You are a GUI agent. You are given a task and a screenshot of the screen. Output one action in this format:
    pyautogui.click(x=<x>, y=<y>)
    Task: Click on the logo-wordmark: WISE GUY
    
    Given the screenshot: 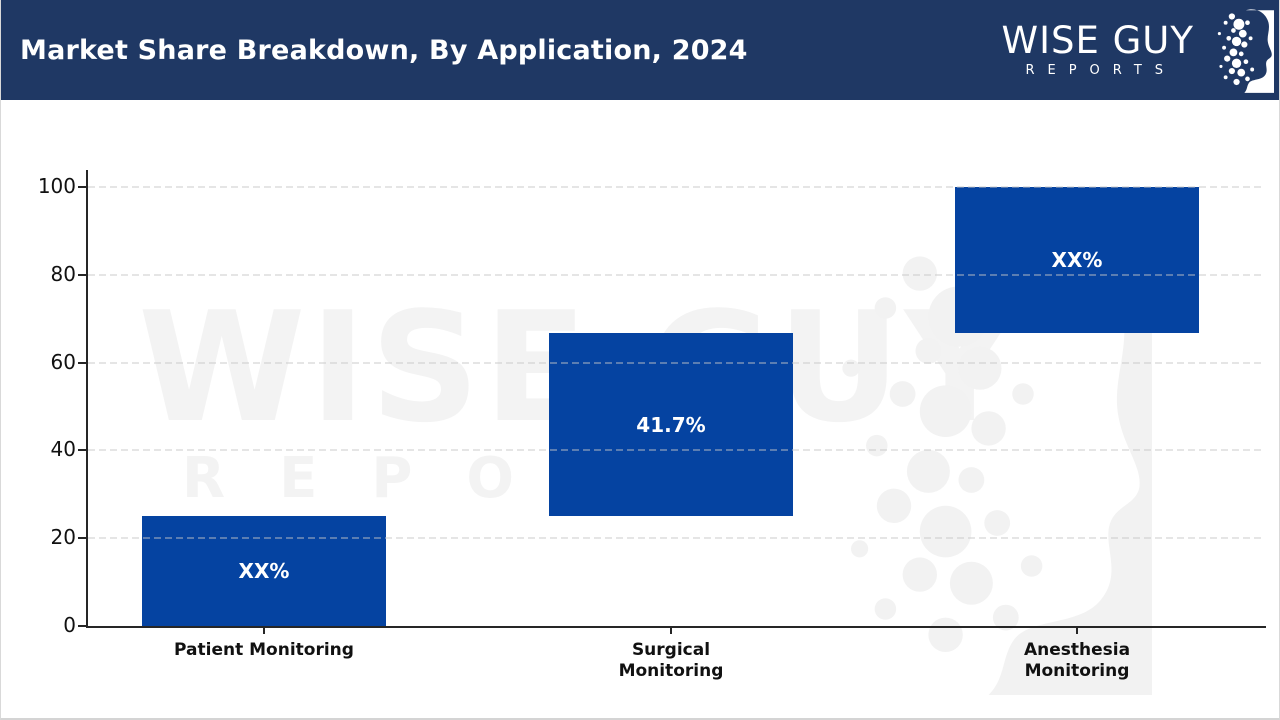 What is the action you would take?
    pyautogui.click(x=1097, y=41)
    